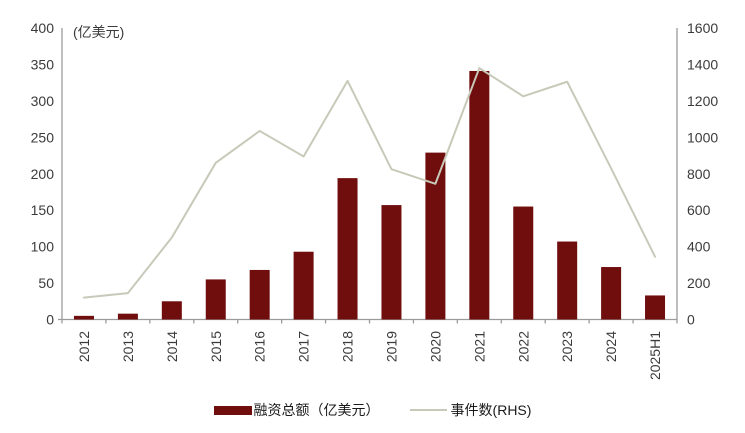 This screenshot has height=433, width=745. What do you see at coordinates (83, 317) in the screenshot?
I see `bar-2012` at bounding box center [83, 317].